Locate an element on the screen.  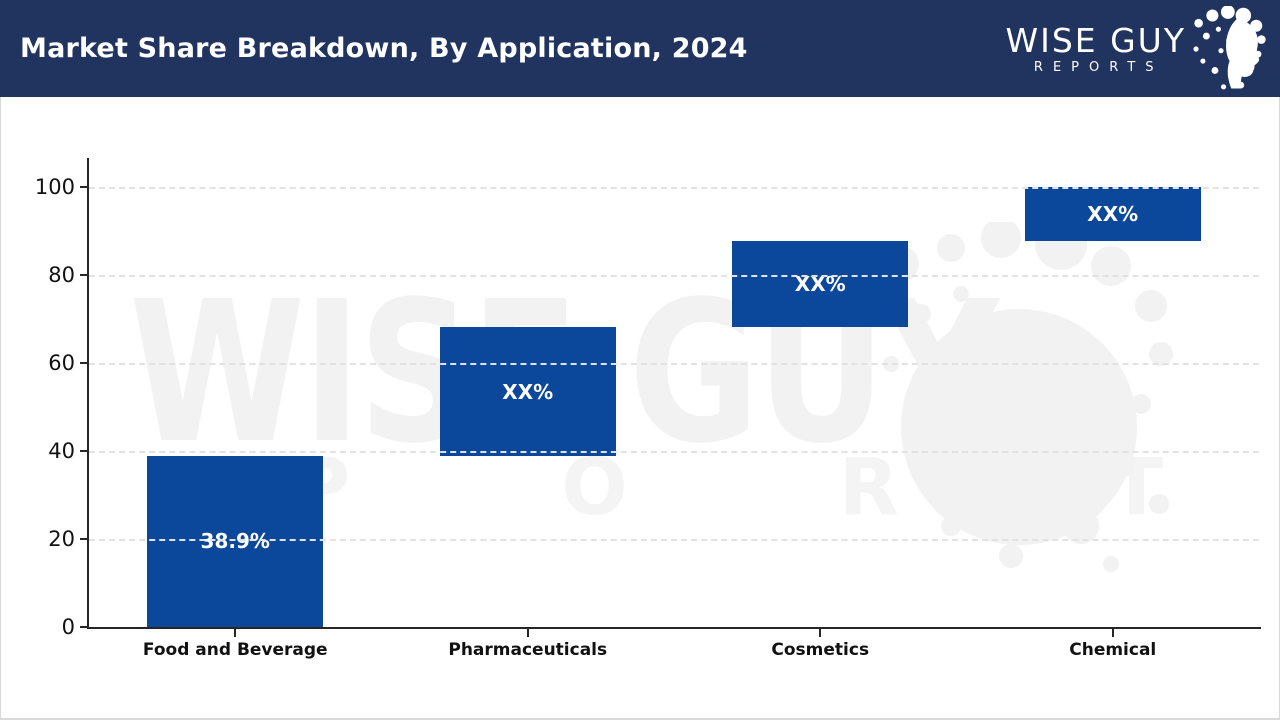
y-tick-label-0: 0 is located at coordinates (68, 627).